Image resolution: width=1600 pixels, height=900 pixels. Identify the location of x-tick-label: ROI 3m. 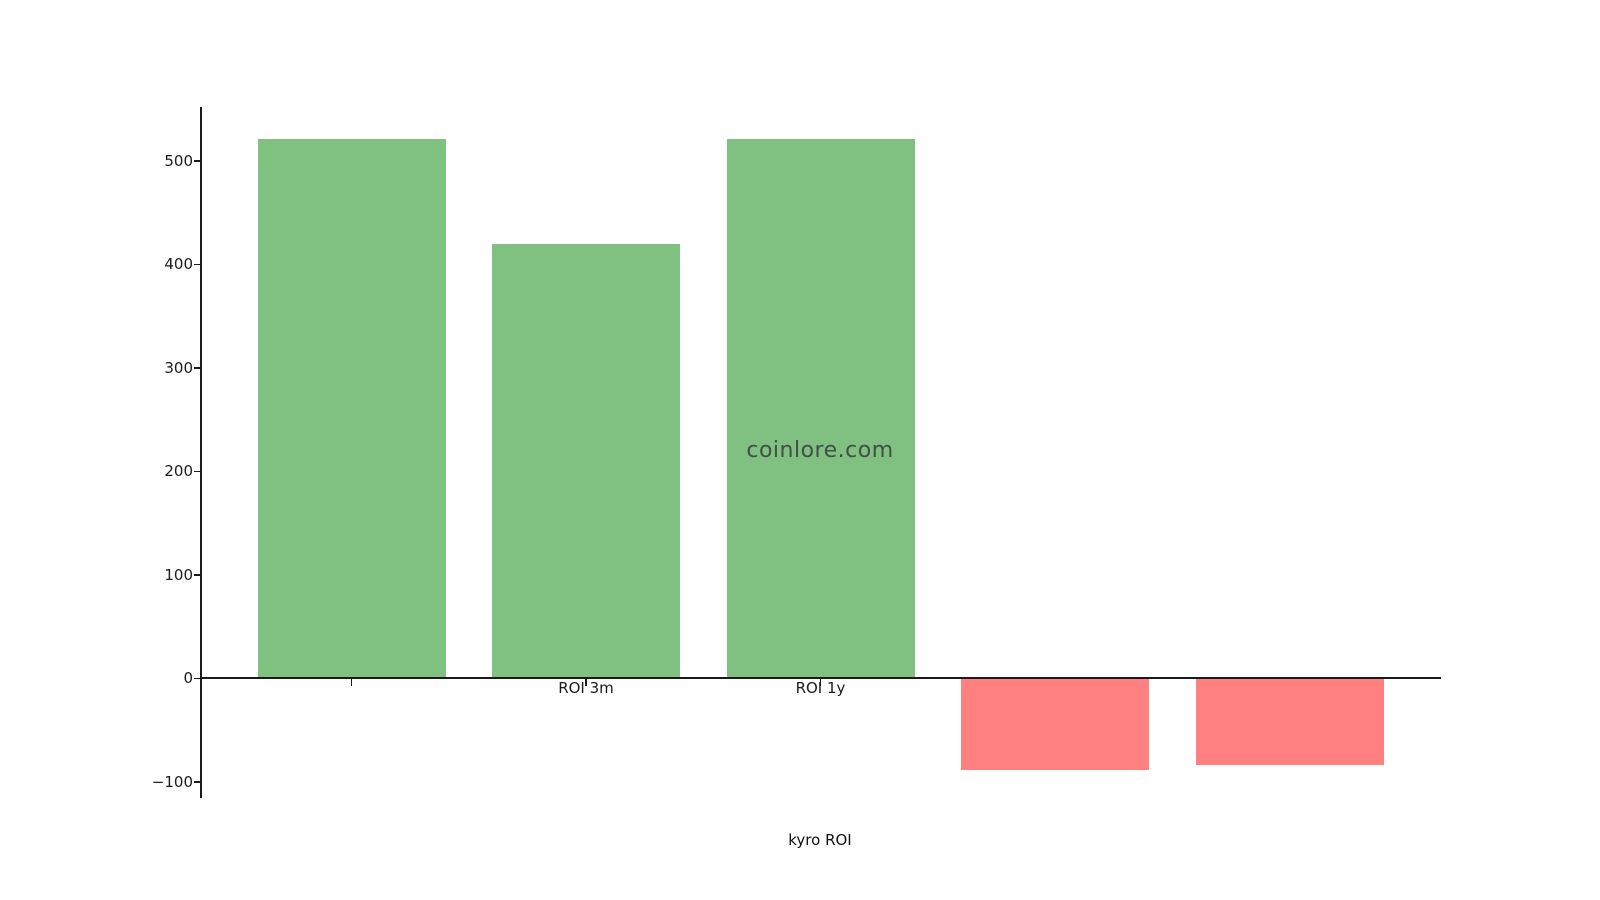
(586, 687).